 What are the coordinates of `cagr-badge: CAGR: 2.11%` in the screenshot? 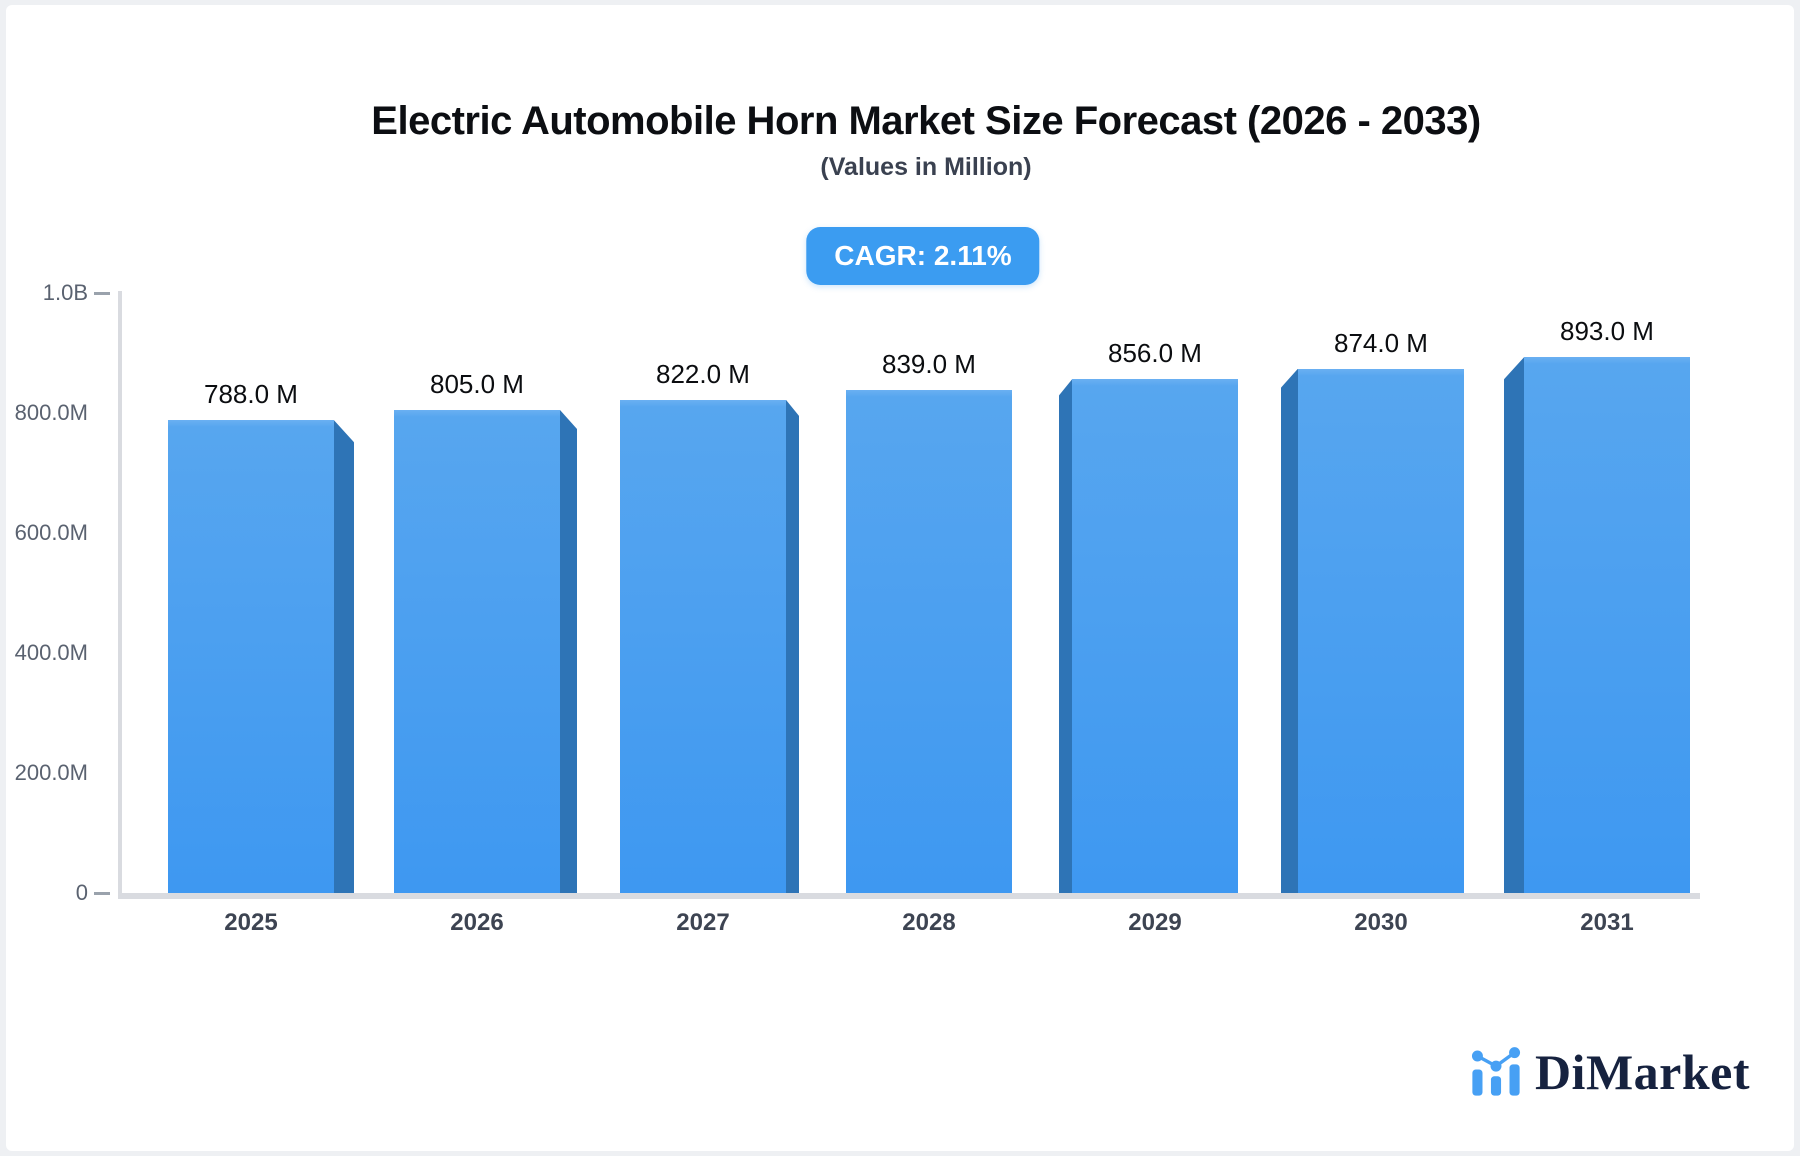 It's located at (923, 256).